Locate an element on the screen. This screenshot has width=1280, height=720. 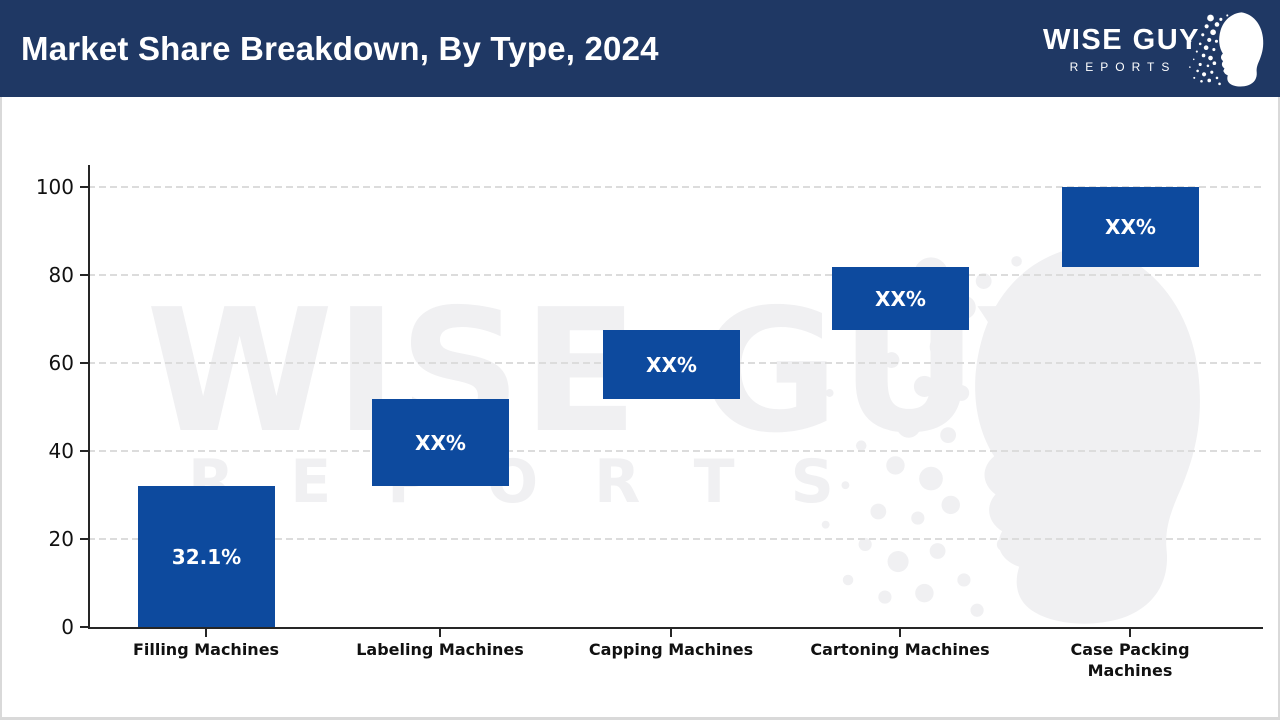
bar-case-packing-machines: XX% is located at coordinates (1130, 227).